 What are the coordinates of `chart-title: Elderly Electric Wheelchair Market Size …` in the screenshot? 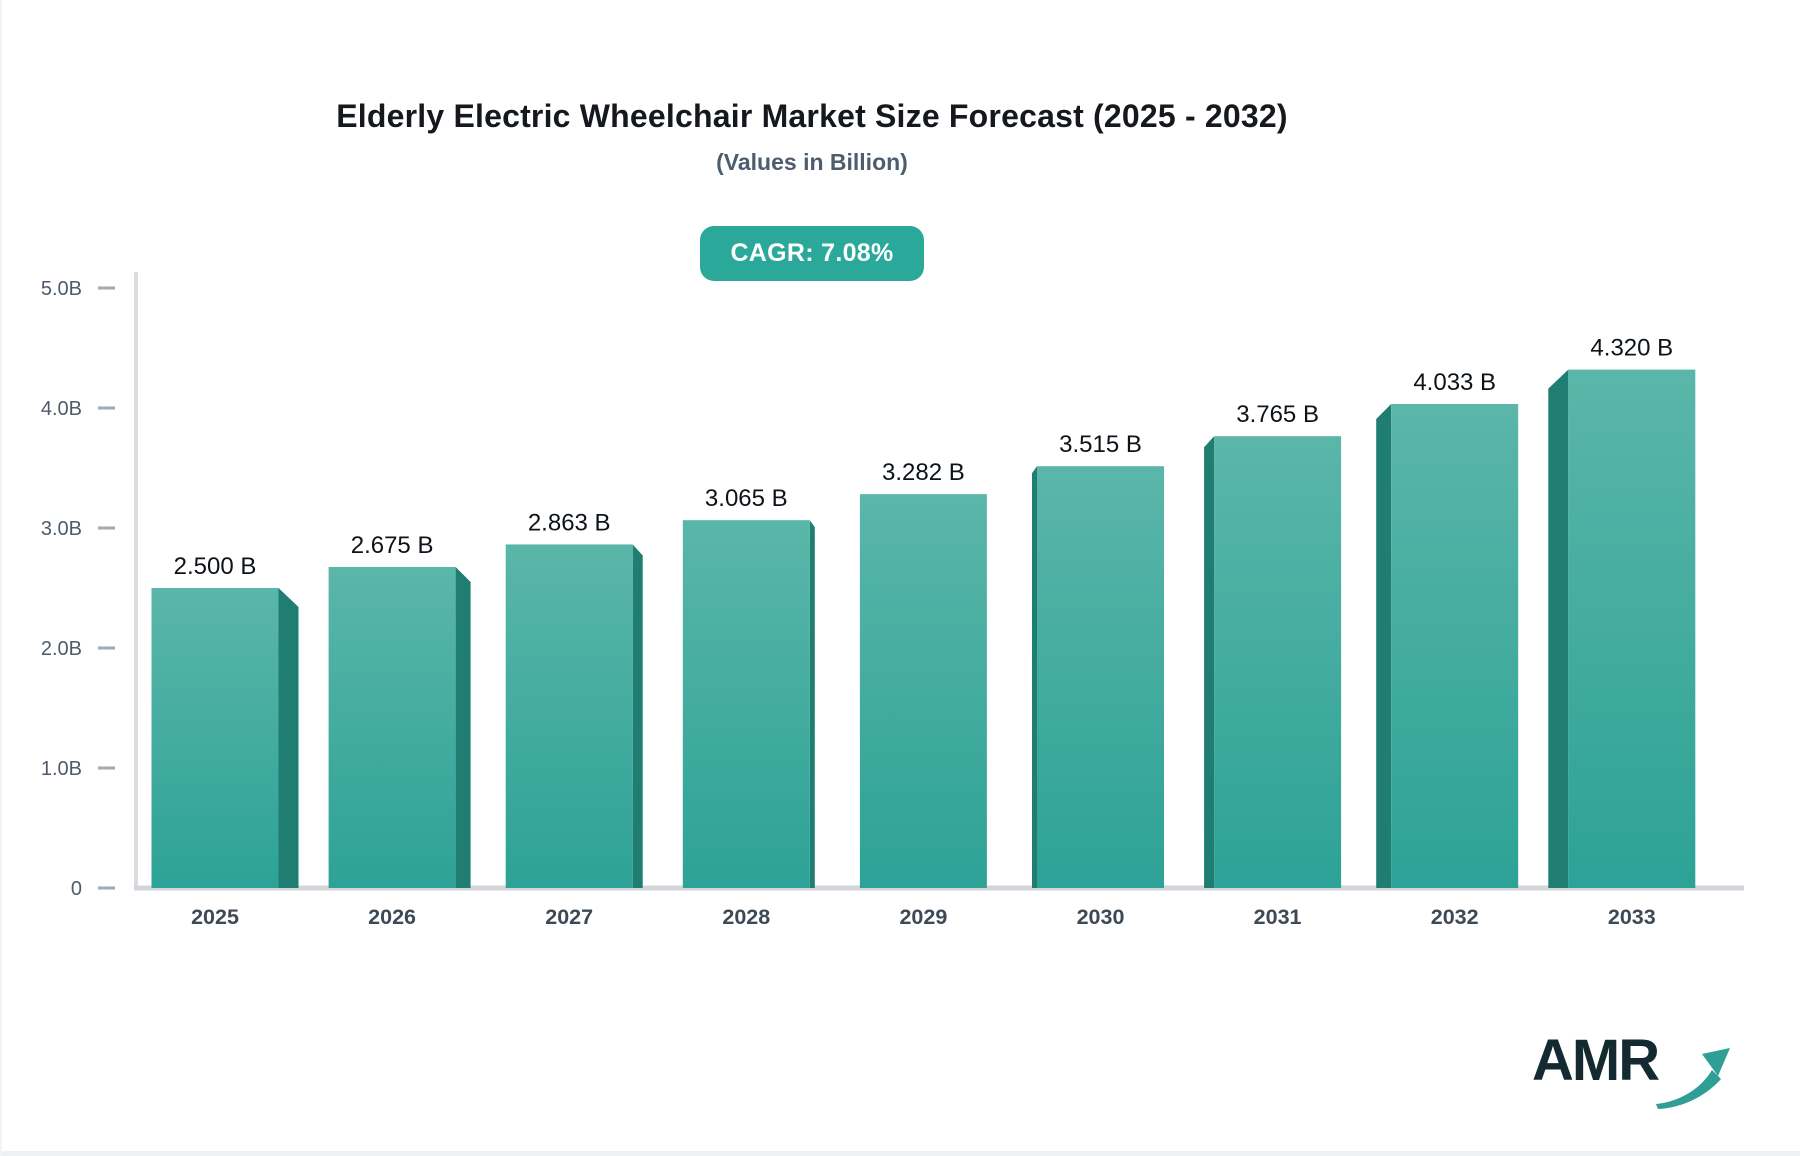 It's located at (812, 116).